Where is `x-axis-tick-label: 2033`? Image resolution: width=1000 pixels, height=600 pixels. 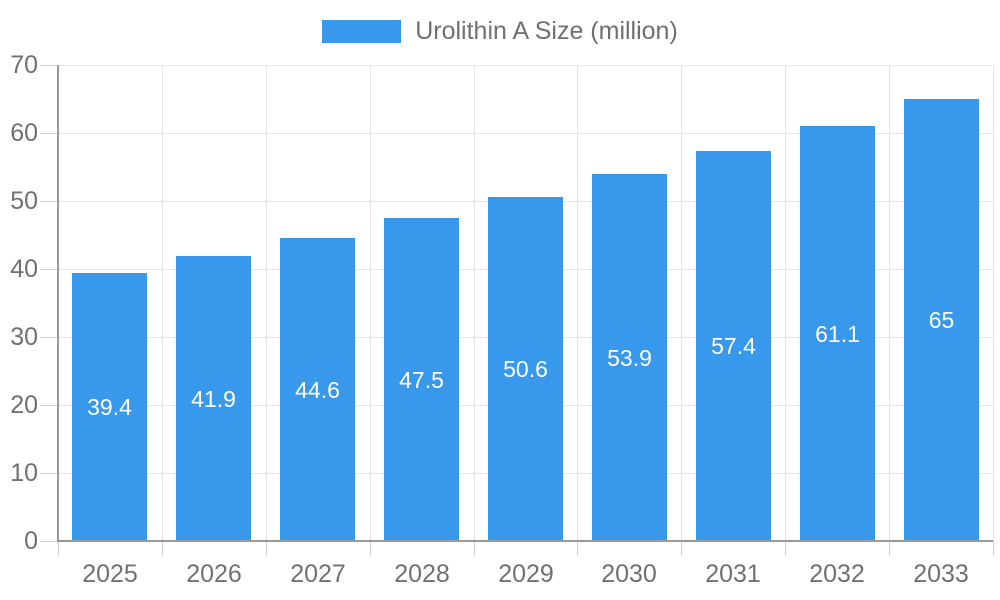 x-axis-tick-label: 2033 is located at coordinates (941, 574).